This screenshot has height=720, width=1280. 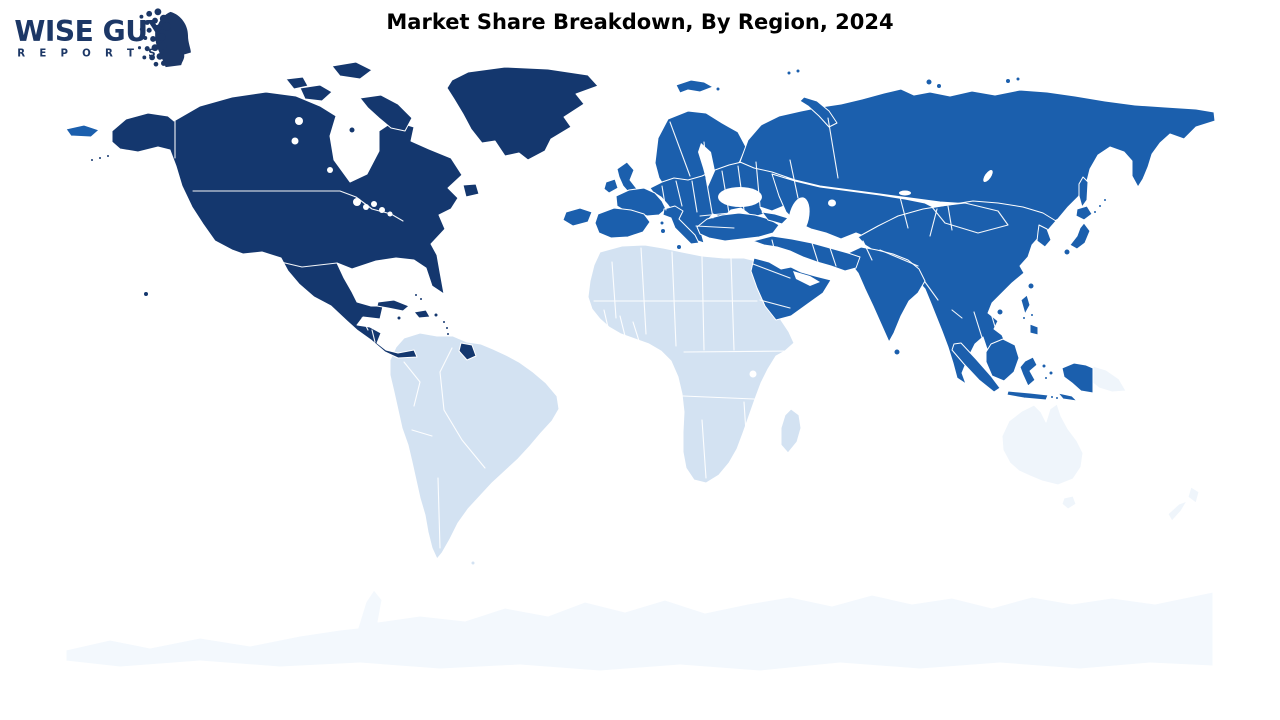 I want to click on dotted-head-icon, so click(x=164, y=38).